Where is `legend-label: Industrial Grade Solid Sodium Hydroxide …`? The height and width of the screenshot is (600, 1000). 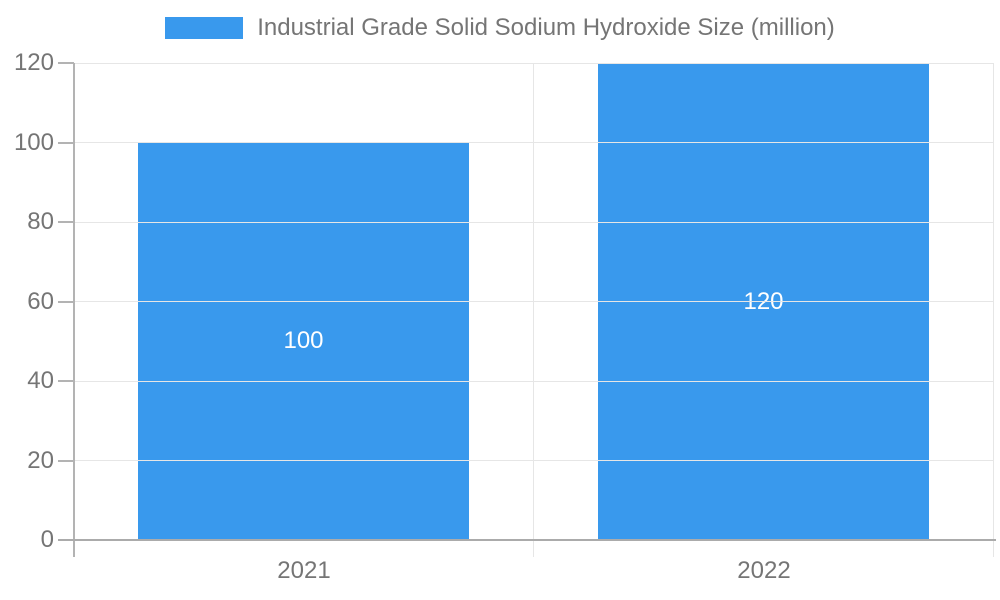 legend-label: Industrial Grade Solid Sodium Hydroxide … is located at coordinates (546, 27).